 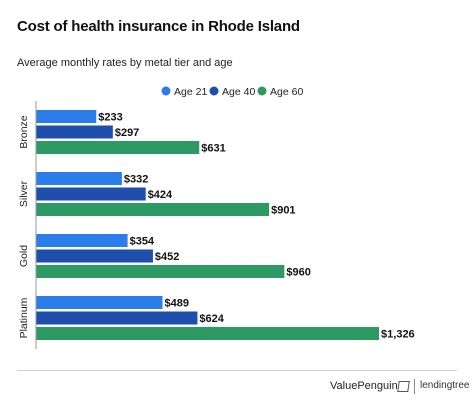 I want to click on data-label-gold-age-40: $452, so click(x=167, y=257).